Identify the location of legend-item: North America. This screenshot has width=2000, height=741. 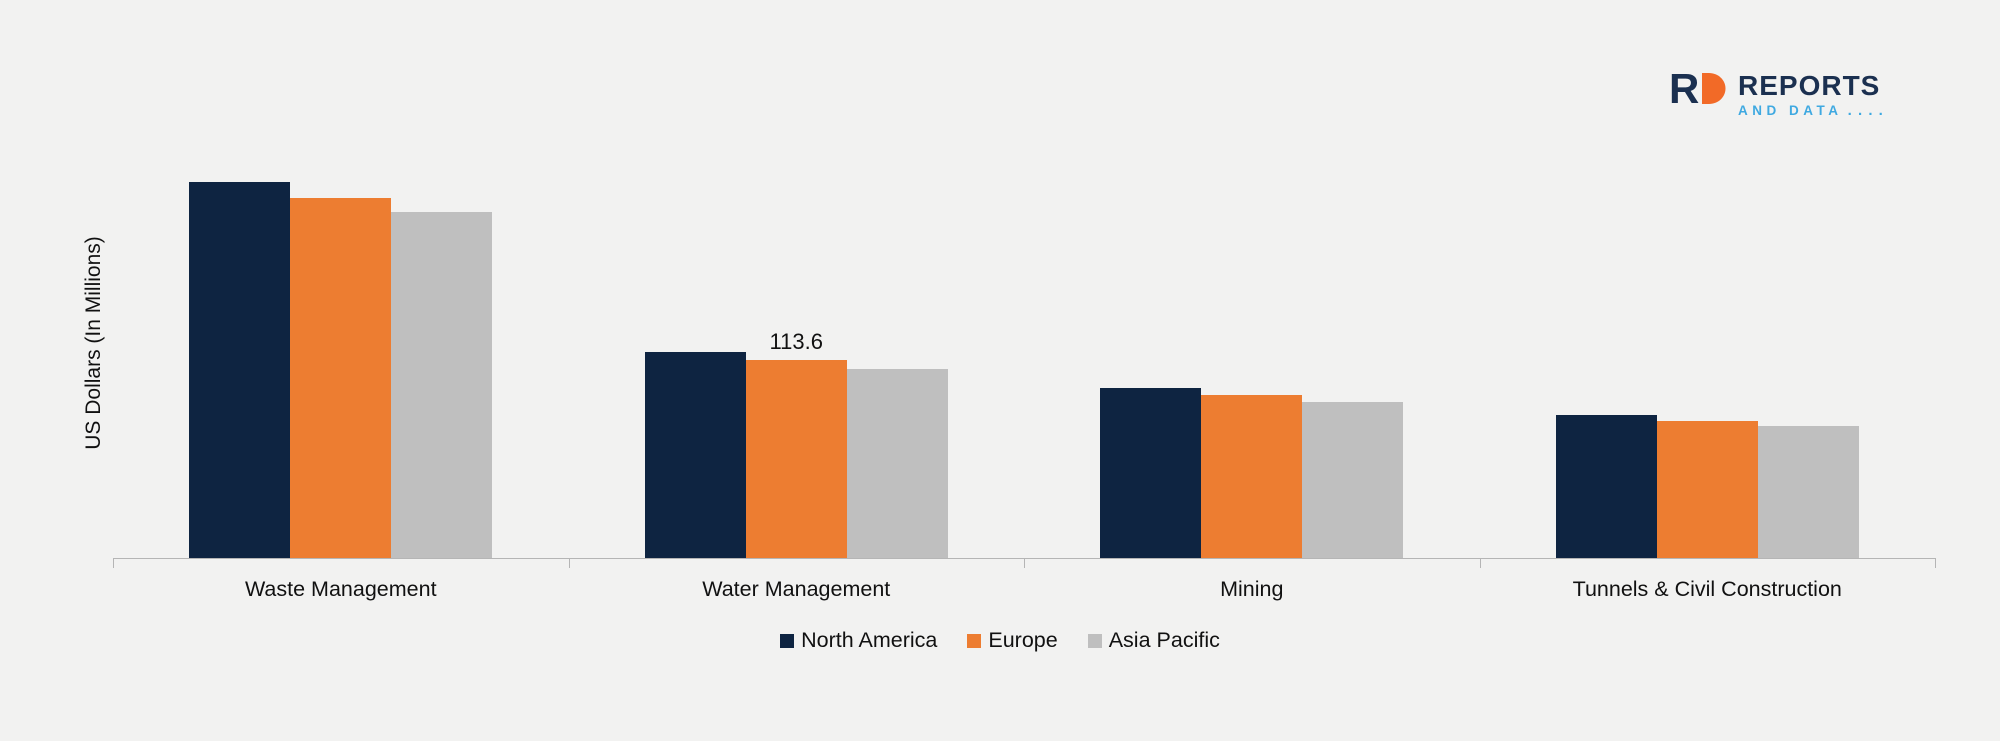
(858, 640).